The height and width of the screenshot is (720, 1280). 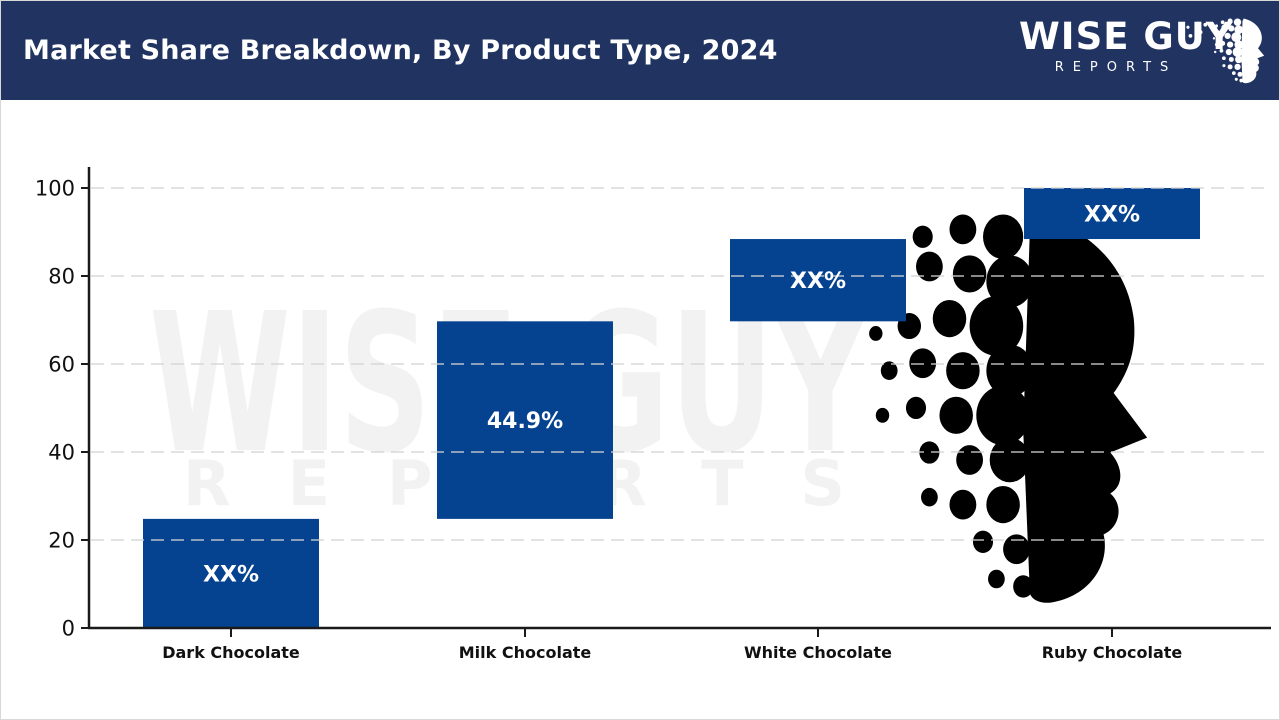 I want to click on bar-label-2: XX%, so click(x=818, y=281).